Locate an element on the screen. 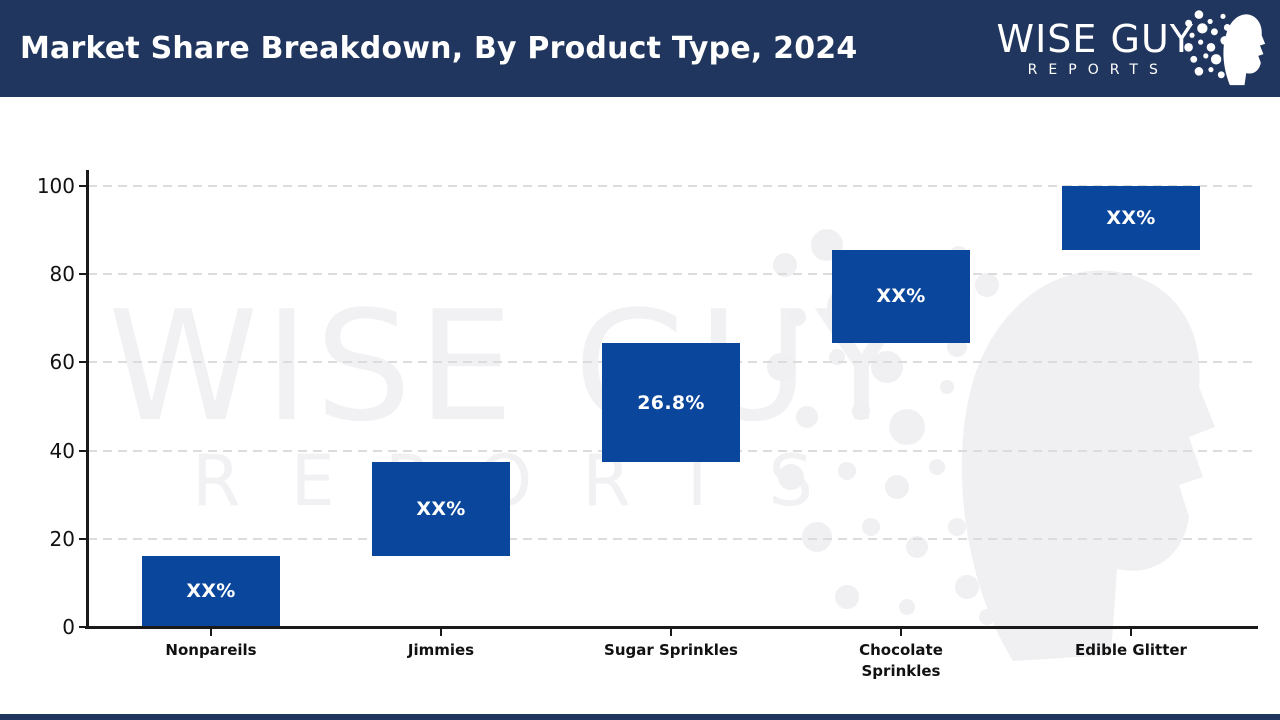 The width and height of the screenshot is (1280, 720). y-axis-line is located at coordinates (87, 399).